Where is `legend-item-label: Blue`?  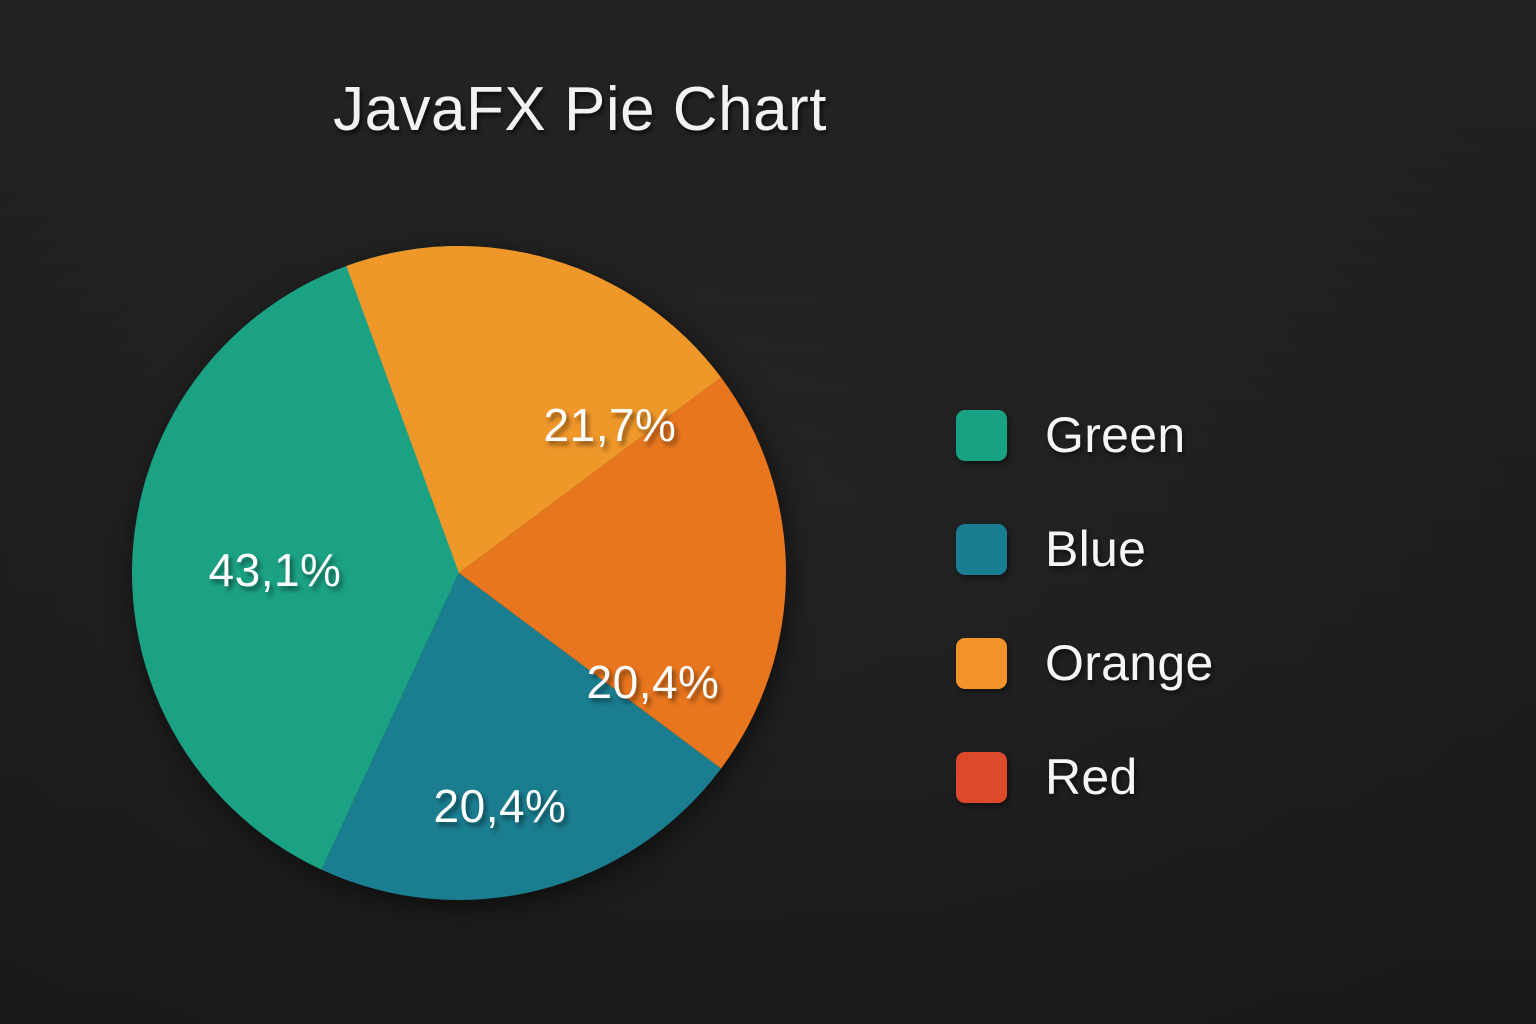
legend-item-label: Blue is located at coordinates (1096, 549).